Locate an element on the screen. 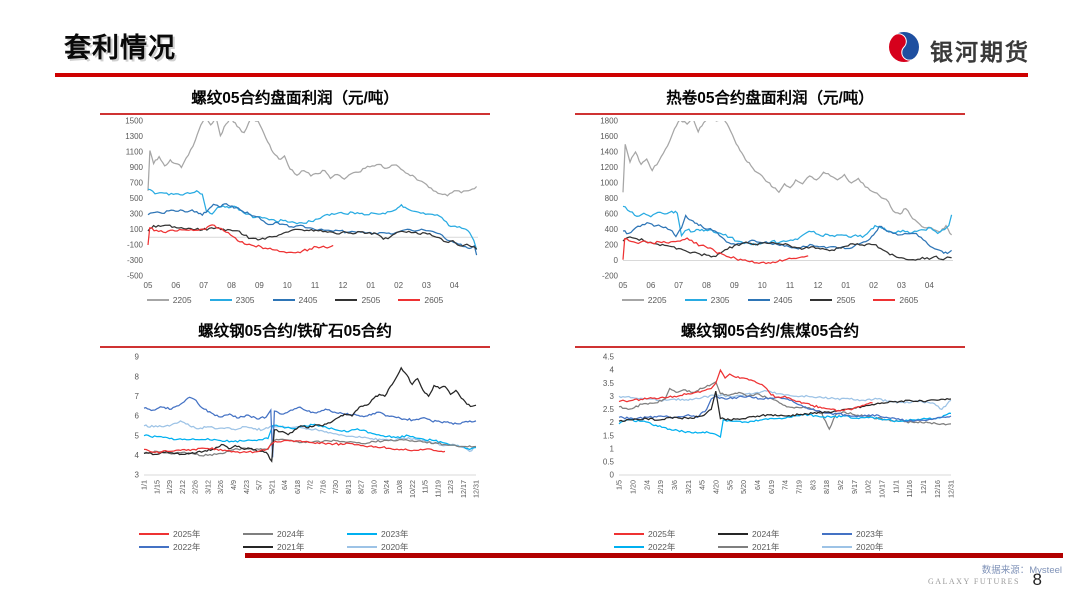 The height and width of the screenshot is (608, 1080). svg-text: 0 is located at coordinates (616, 260).